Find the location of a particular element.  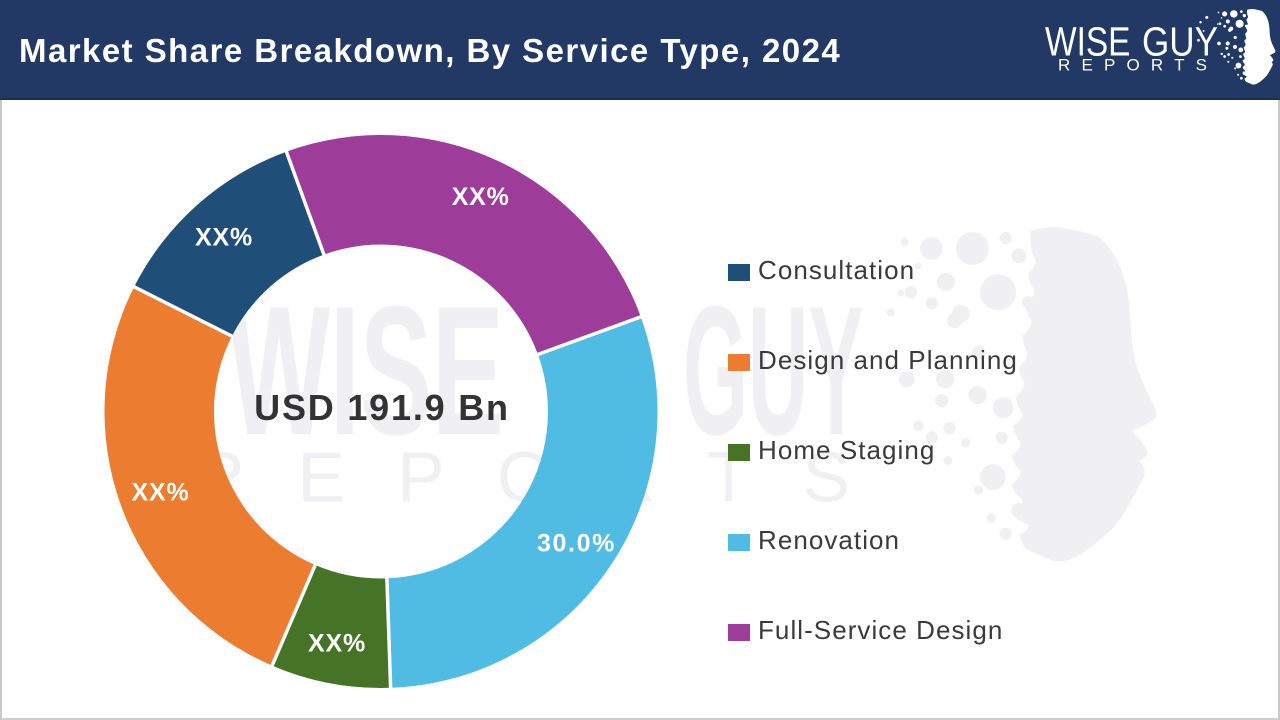

svg-text: USD 191.9 Bn is located at coordinates (382, 407).